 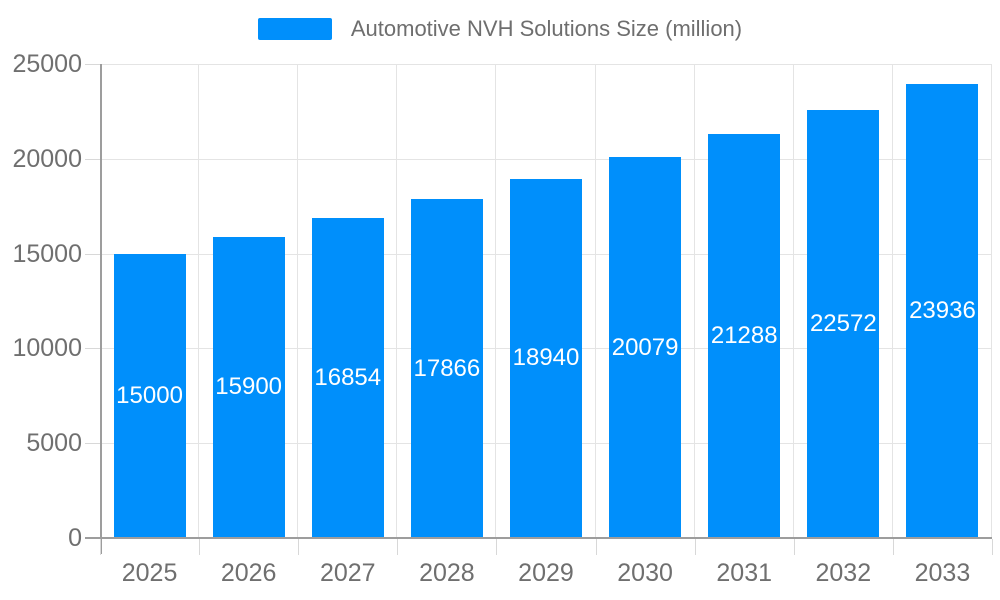 I want to click on chart-legend: Automotive NVH Solutions Size (million), so click(x=500, y=29).